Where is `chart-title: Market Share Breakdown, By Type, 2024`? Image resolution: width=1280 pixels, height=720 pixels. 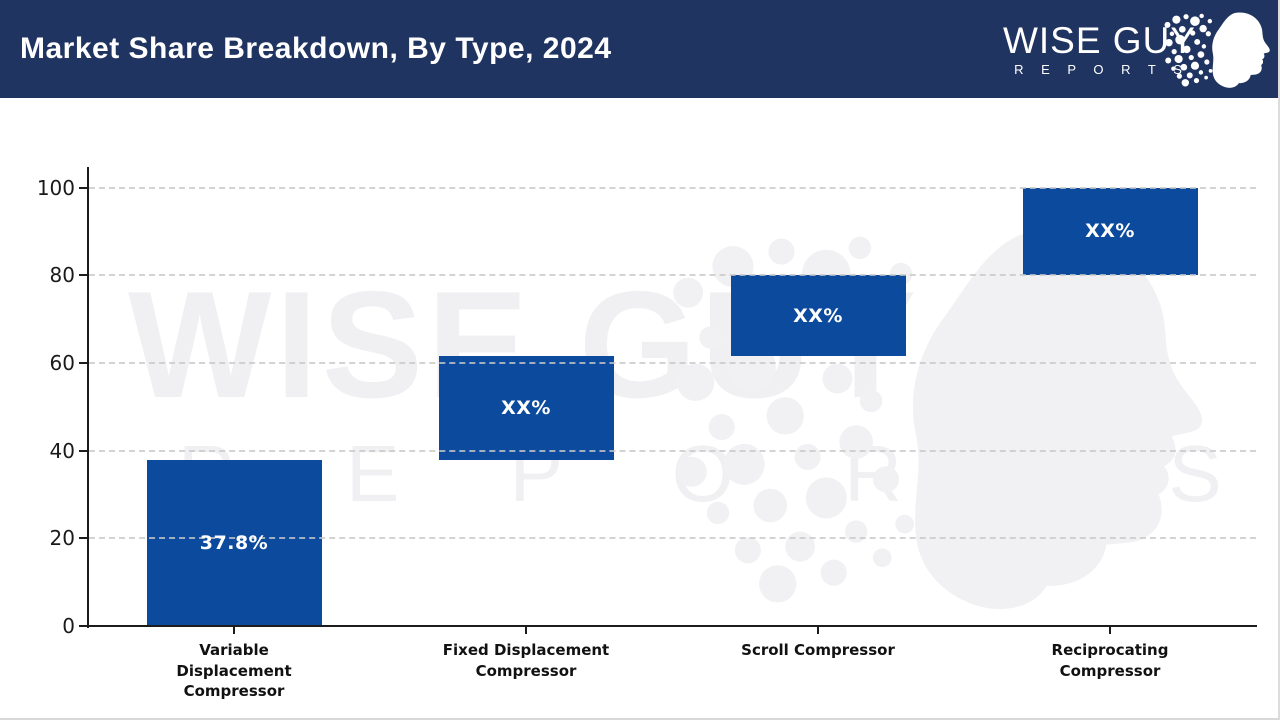 chart-title: Market Share Breakdown, By Type, 2024 is located at coordinates (316, 48).